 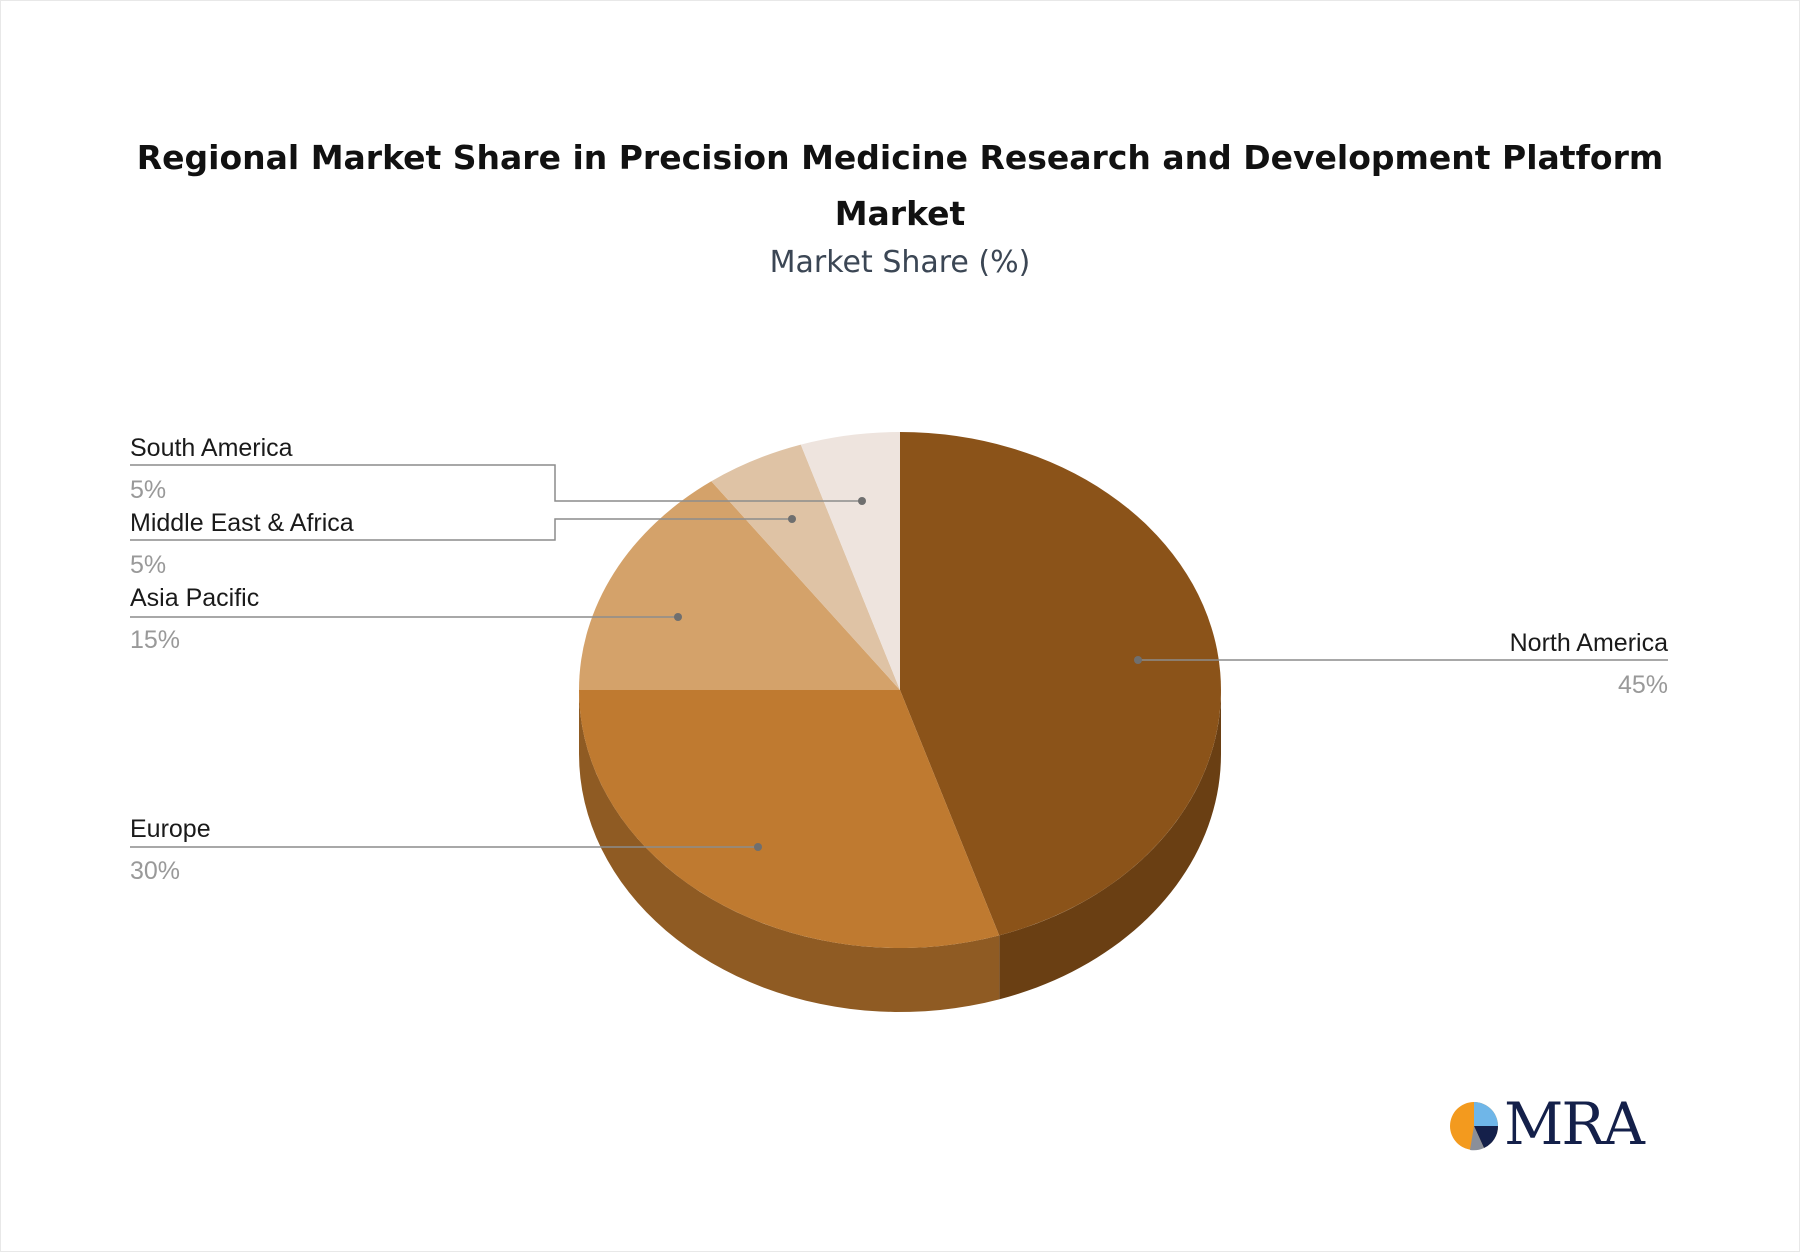 I want to click on callout-dot-middle-east-africa, so click(x=792, y=519).